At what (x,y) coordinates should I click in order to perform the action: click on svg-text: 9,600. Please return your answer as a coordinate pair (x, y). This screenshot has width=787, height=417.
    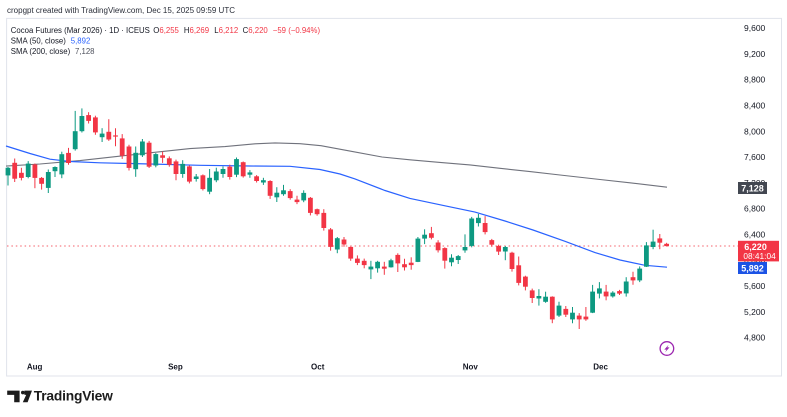
    Looking at the image, I should click on (755, 28).